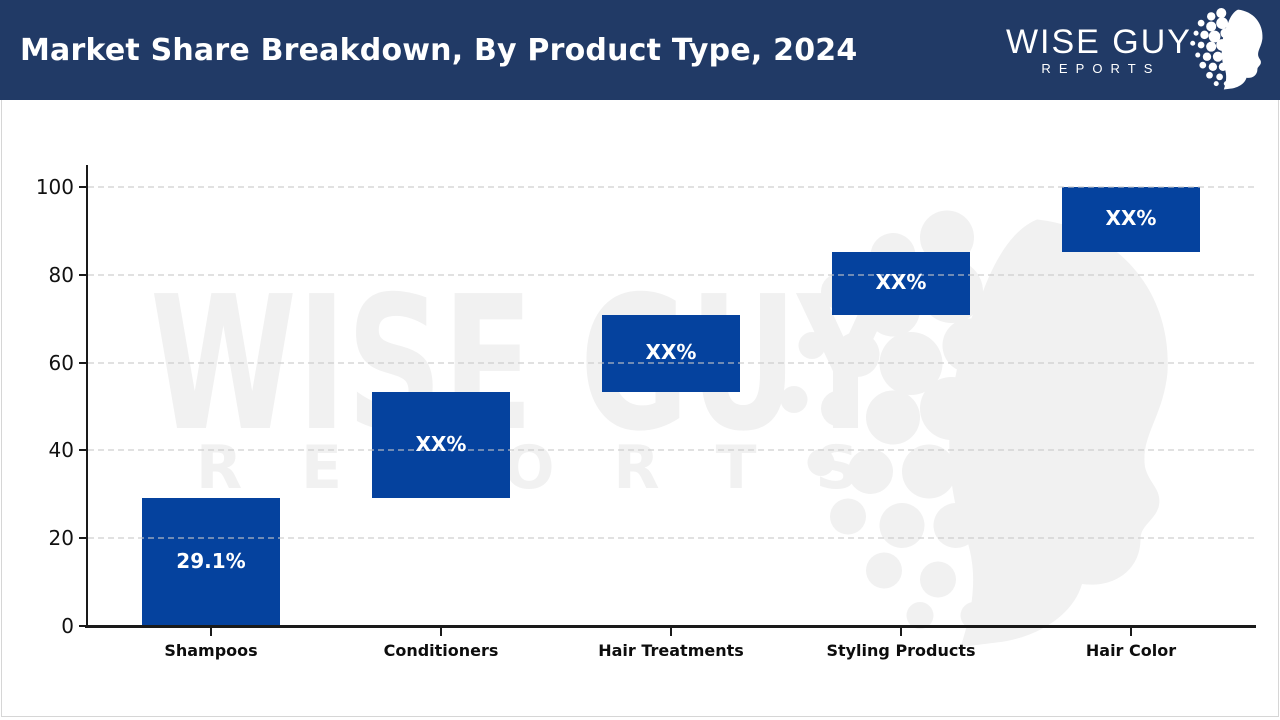 Image resolution: width=1280 pixels, height=720 pixels. Describe the element at coordinates (671, 650) in the screenshot. I see `x-axis-label: Hair Treatments` at that location.